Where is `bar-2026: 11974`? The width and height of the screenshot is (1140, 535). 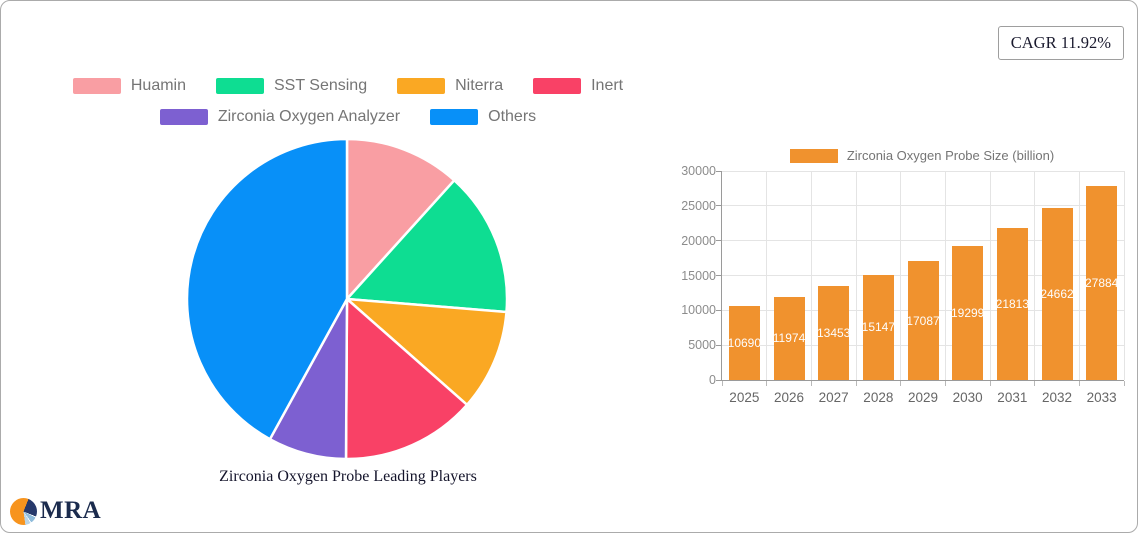 bar-2026: 11974 is located at coordinates (789, 338).